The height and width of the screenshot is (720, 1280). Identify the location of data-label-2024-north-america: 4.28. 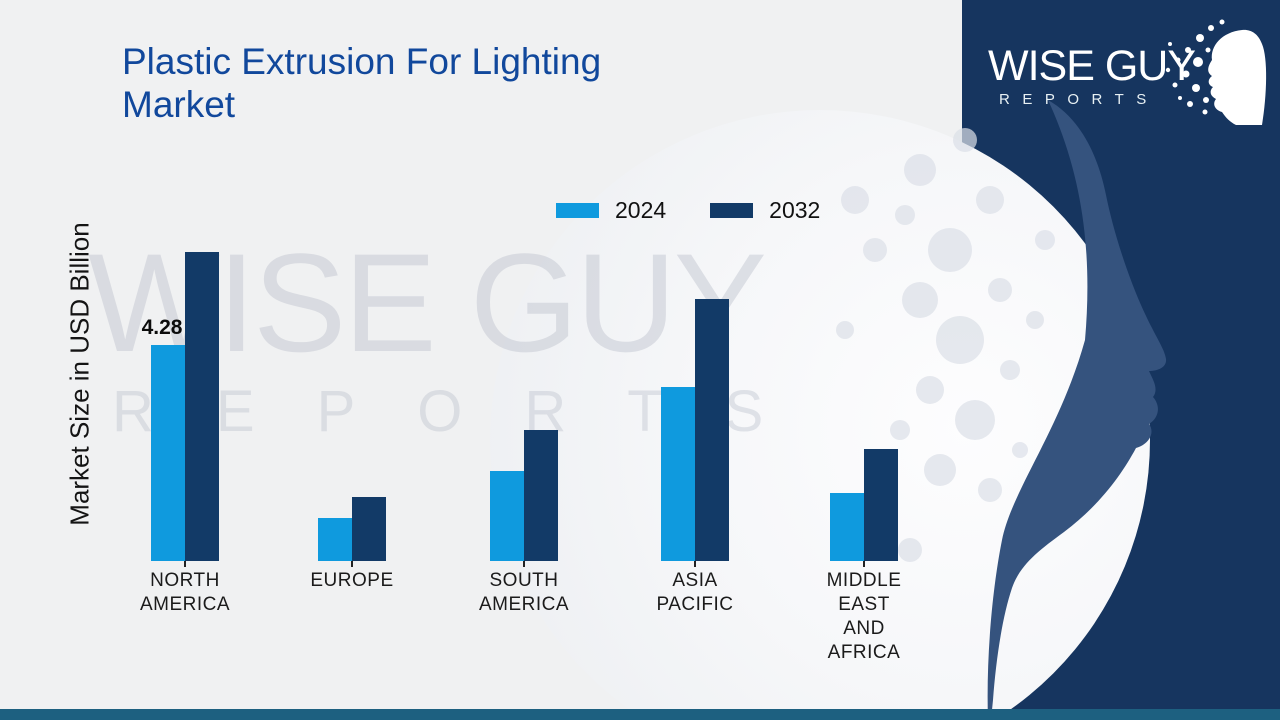
(162, 327).